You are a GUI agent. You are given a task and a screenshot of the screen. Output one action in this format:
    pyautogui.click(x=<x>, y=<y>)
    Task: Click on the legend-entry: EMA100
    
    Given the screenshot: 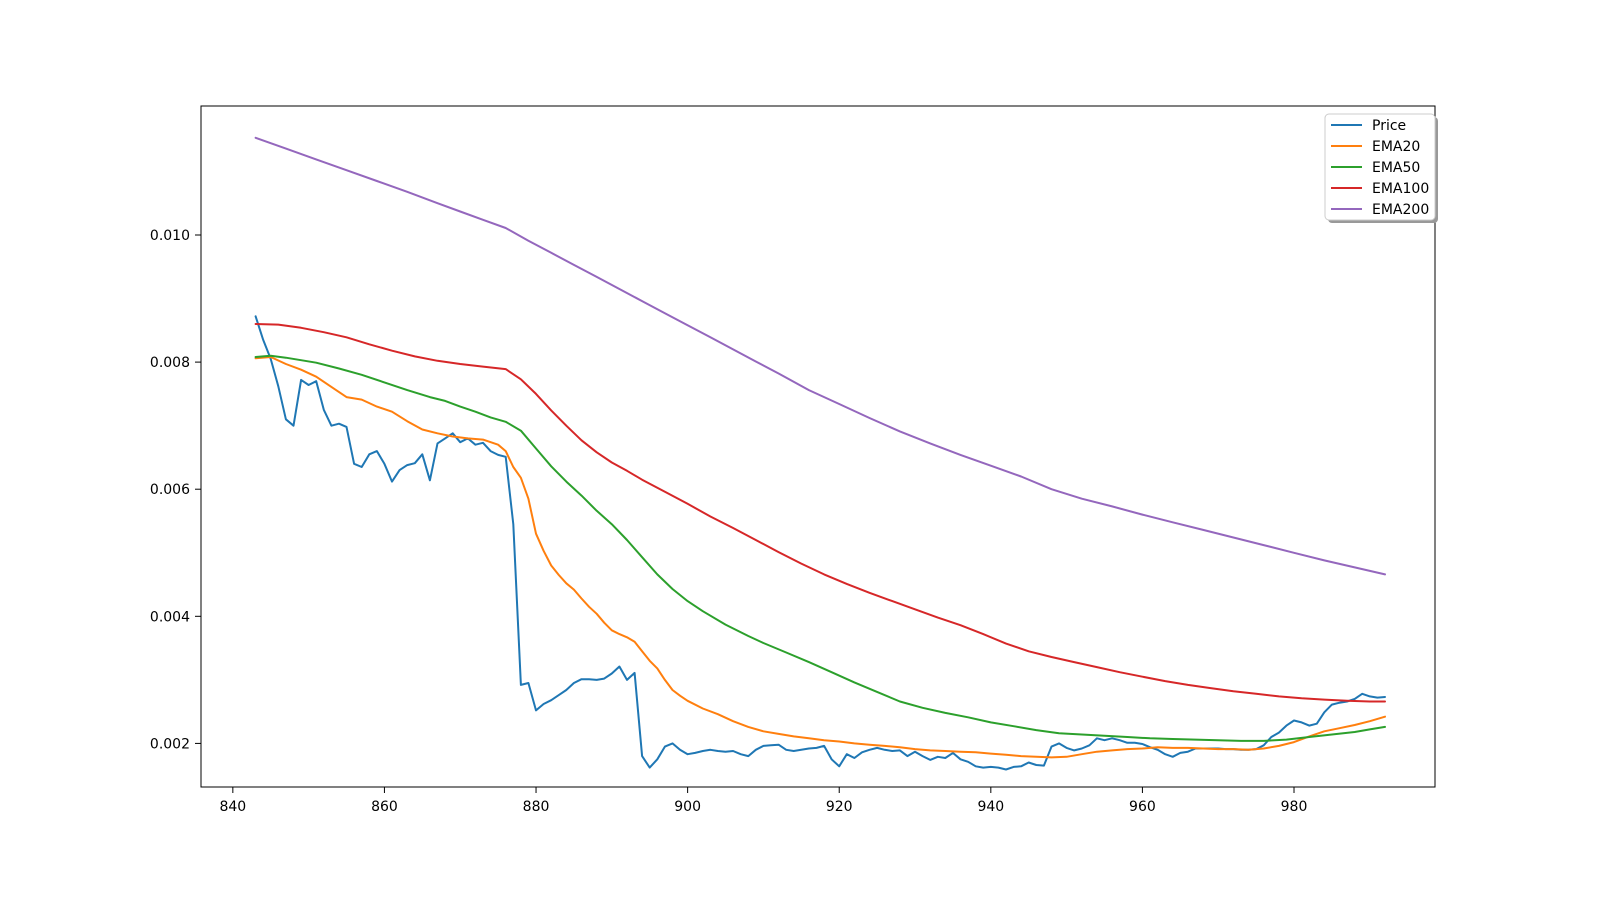 What is the action you would take?
    pyautogui.click(x=1380, y=189)
    